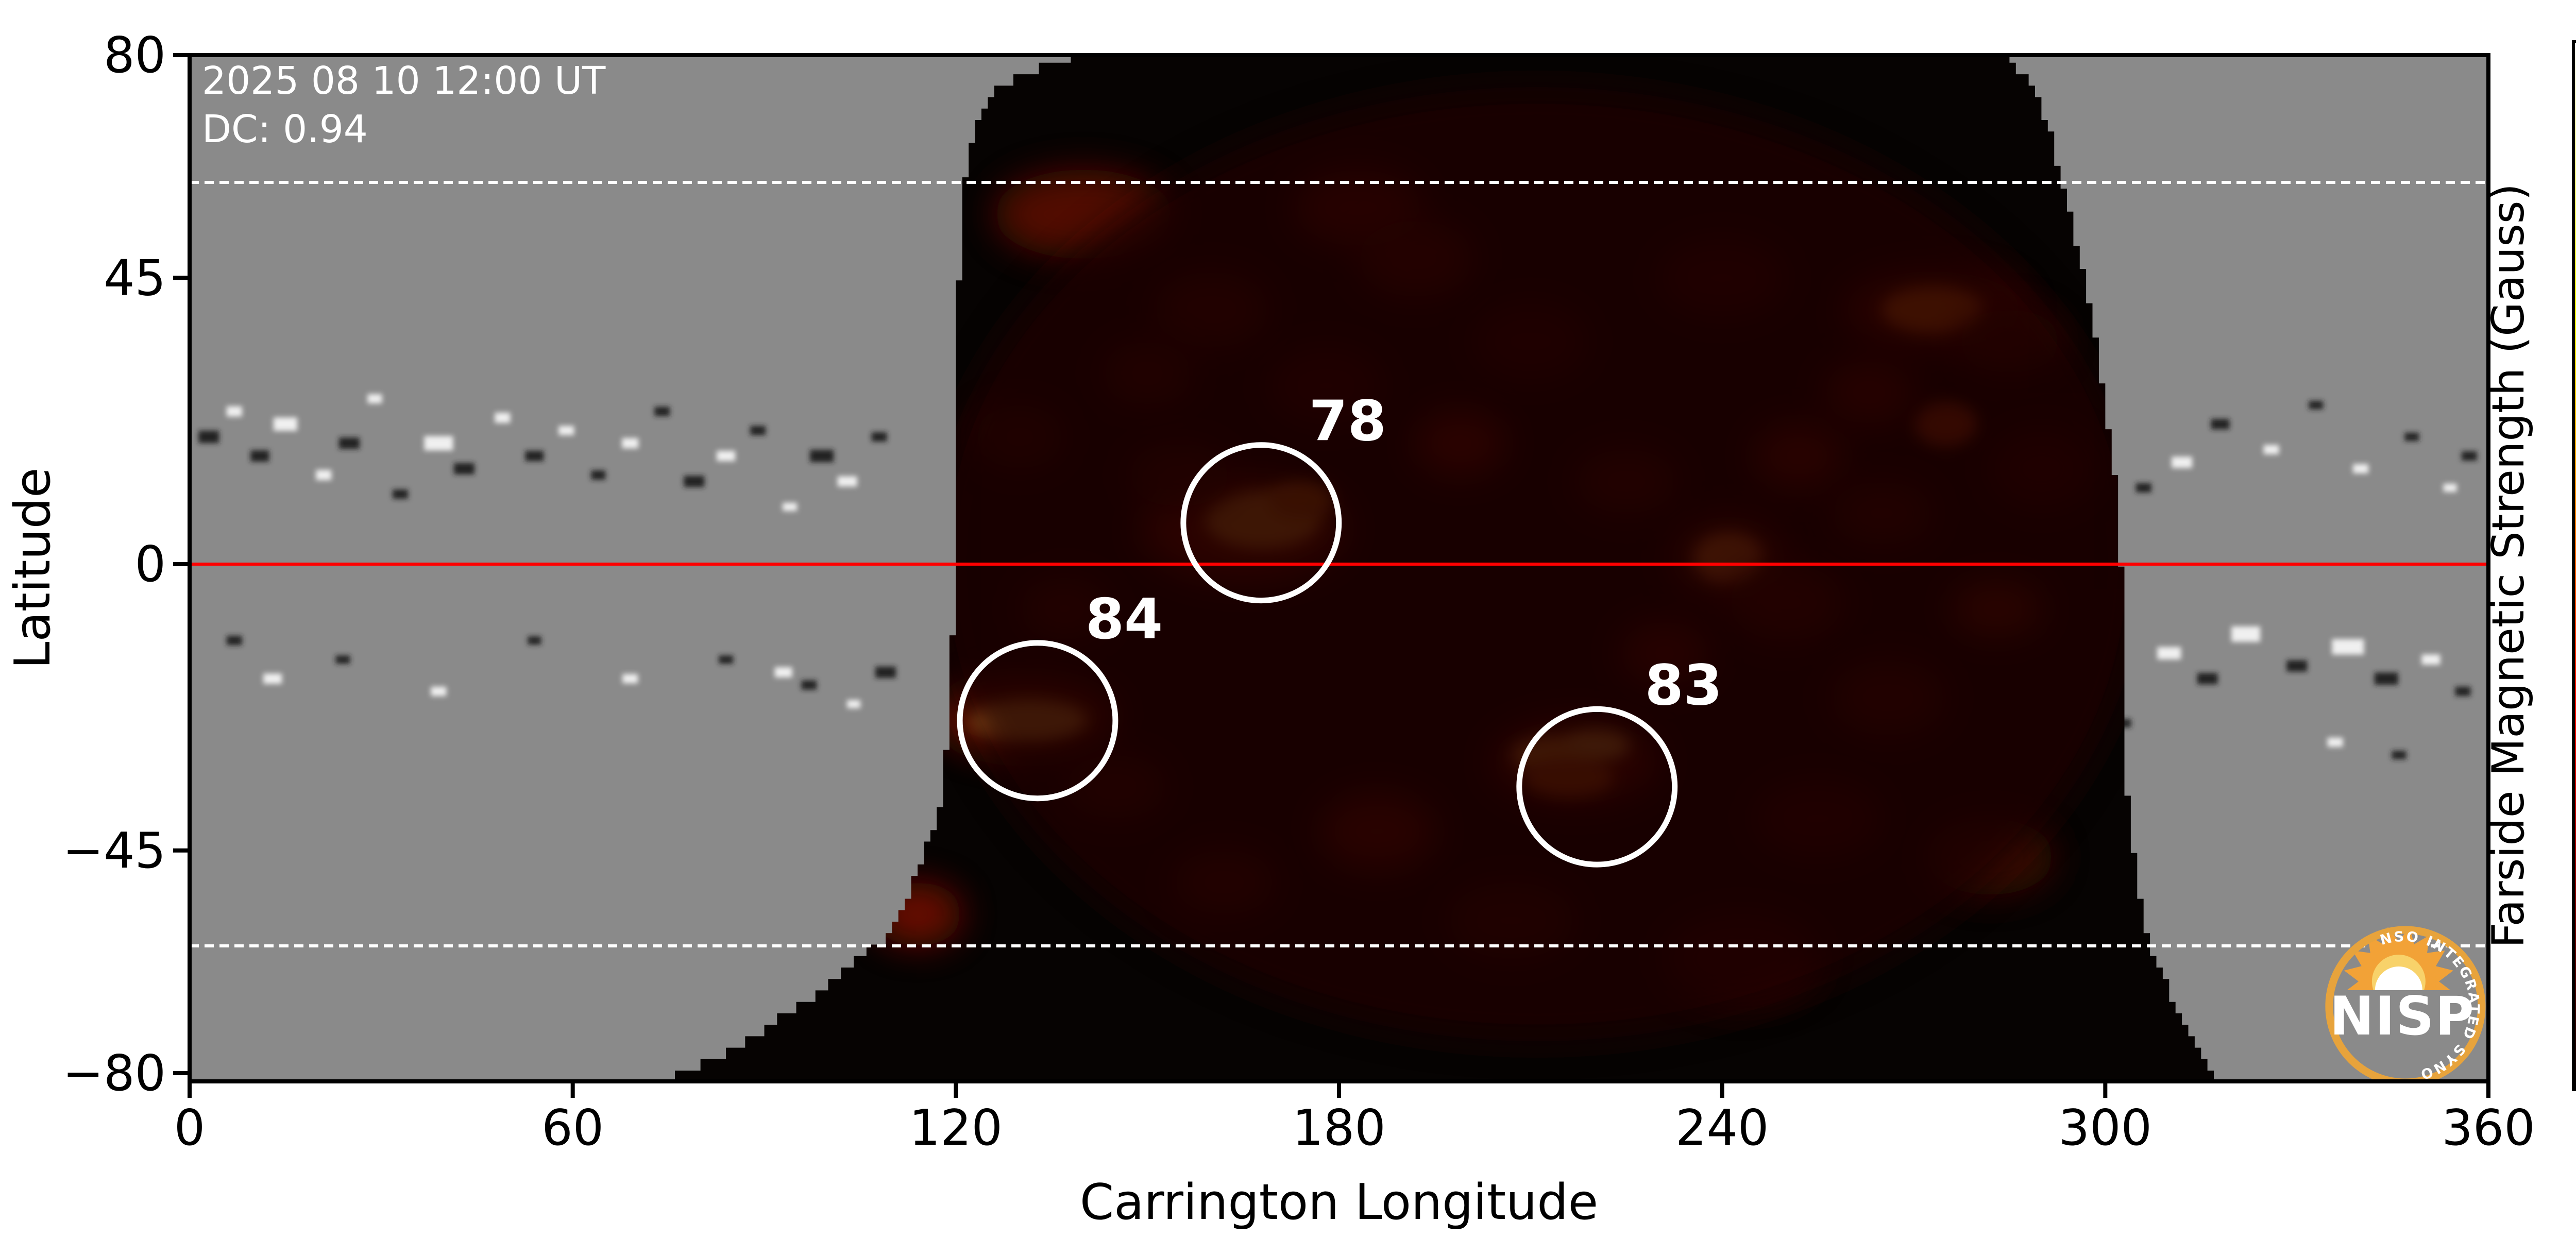 This screenshot has width=2576, height=1238. I want to click on farside-colorbar, so click(2574, 565).